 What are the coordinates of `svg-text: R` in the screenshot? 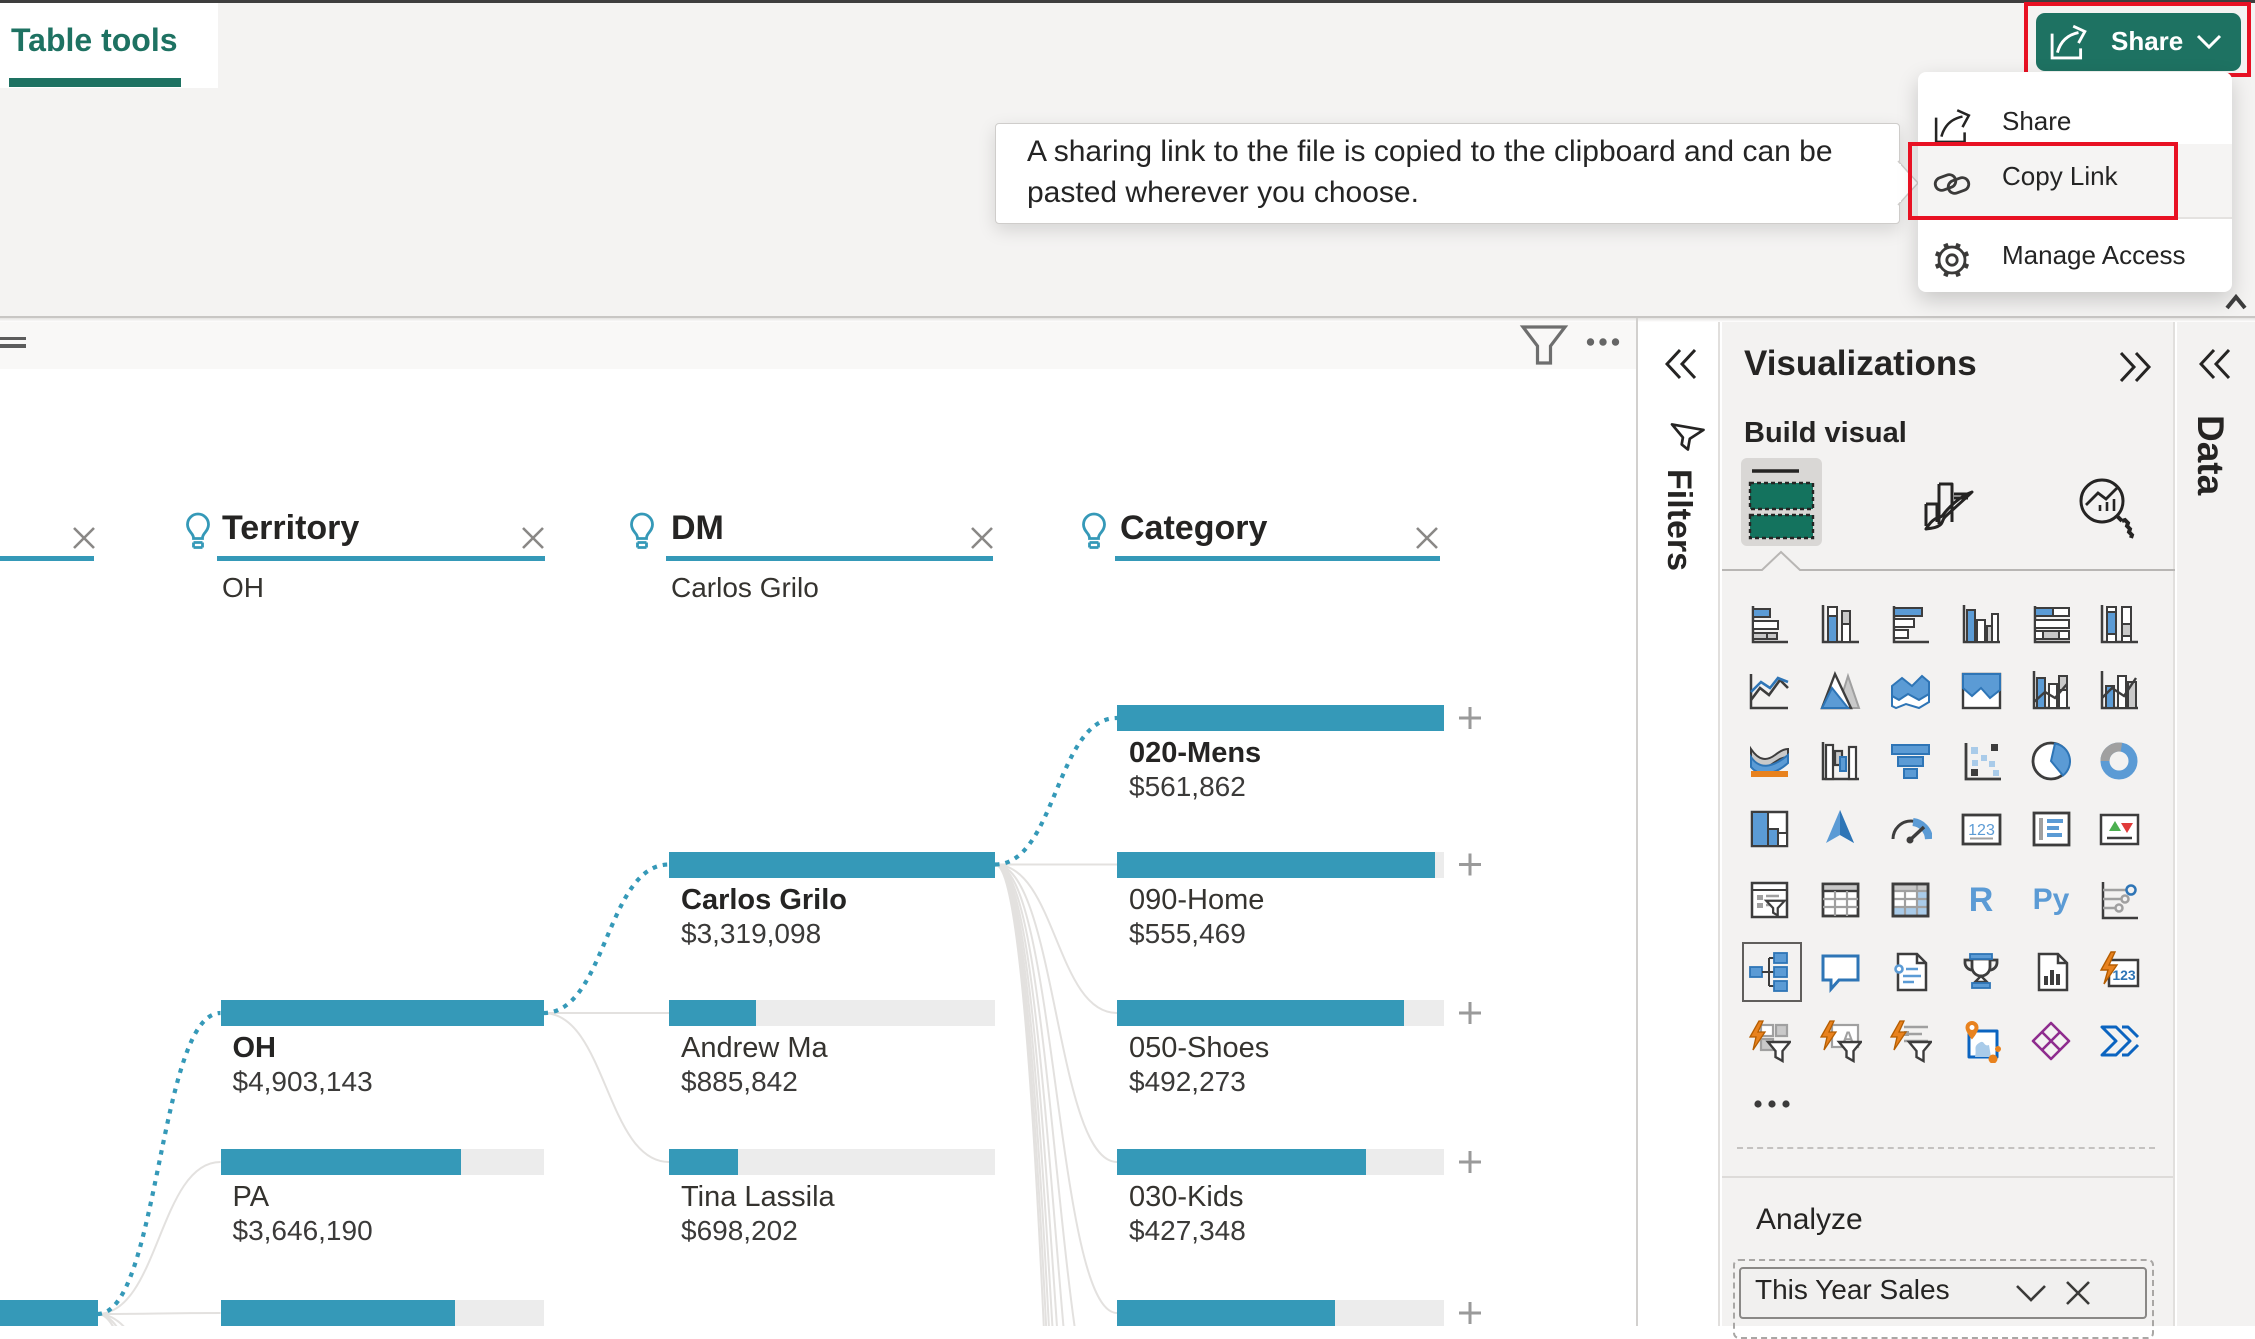 It's located at (1981, 900).